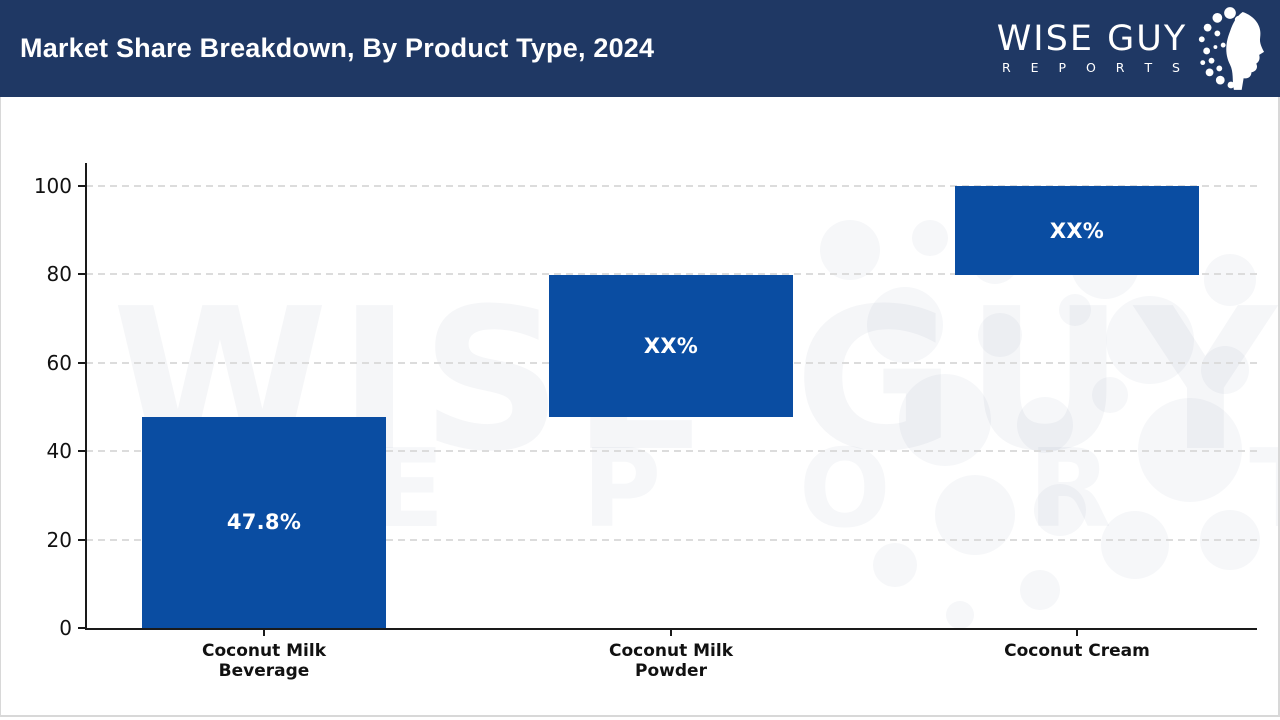 The height and width of the screenshot is (720, 1280). Describe the element at coordinates (59, 539) in the screenshot. I see `y-tick-label-20: 20` at that location.